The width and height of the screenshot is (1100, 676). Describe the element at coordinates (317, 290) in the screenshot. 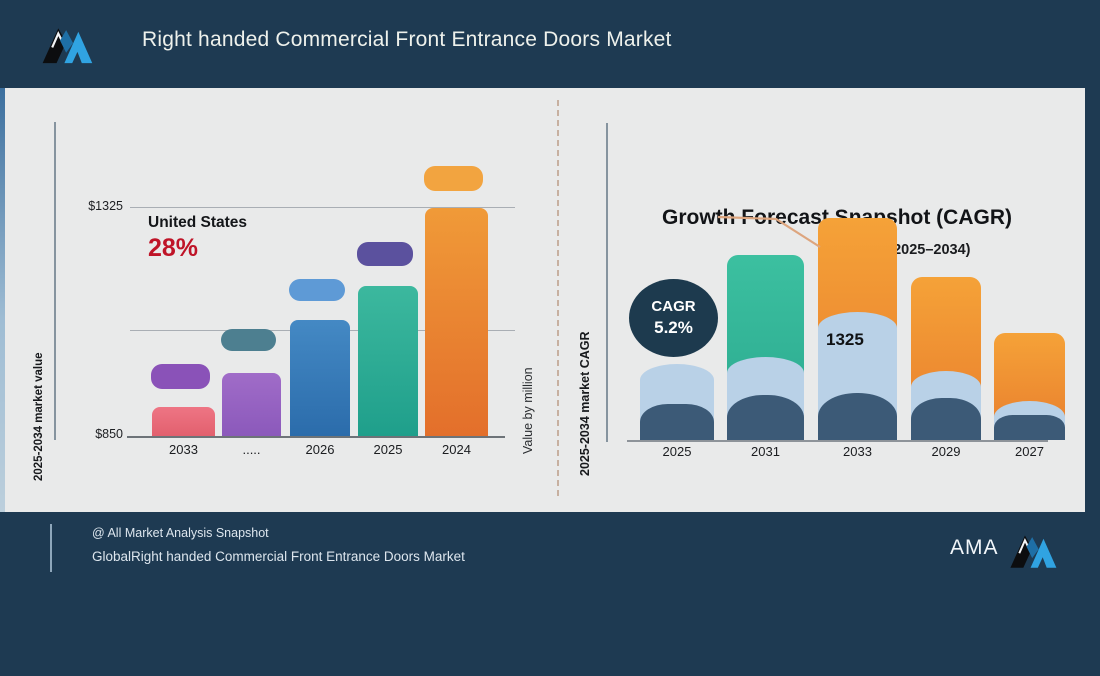

I see `left-bar-cap-2026` at that location.